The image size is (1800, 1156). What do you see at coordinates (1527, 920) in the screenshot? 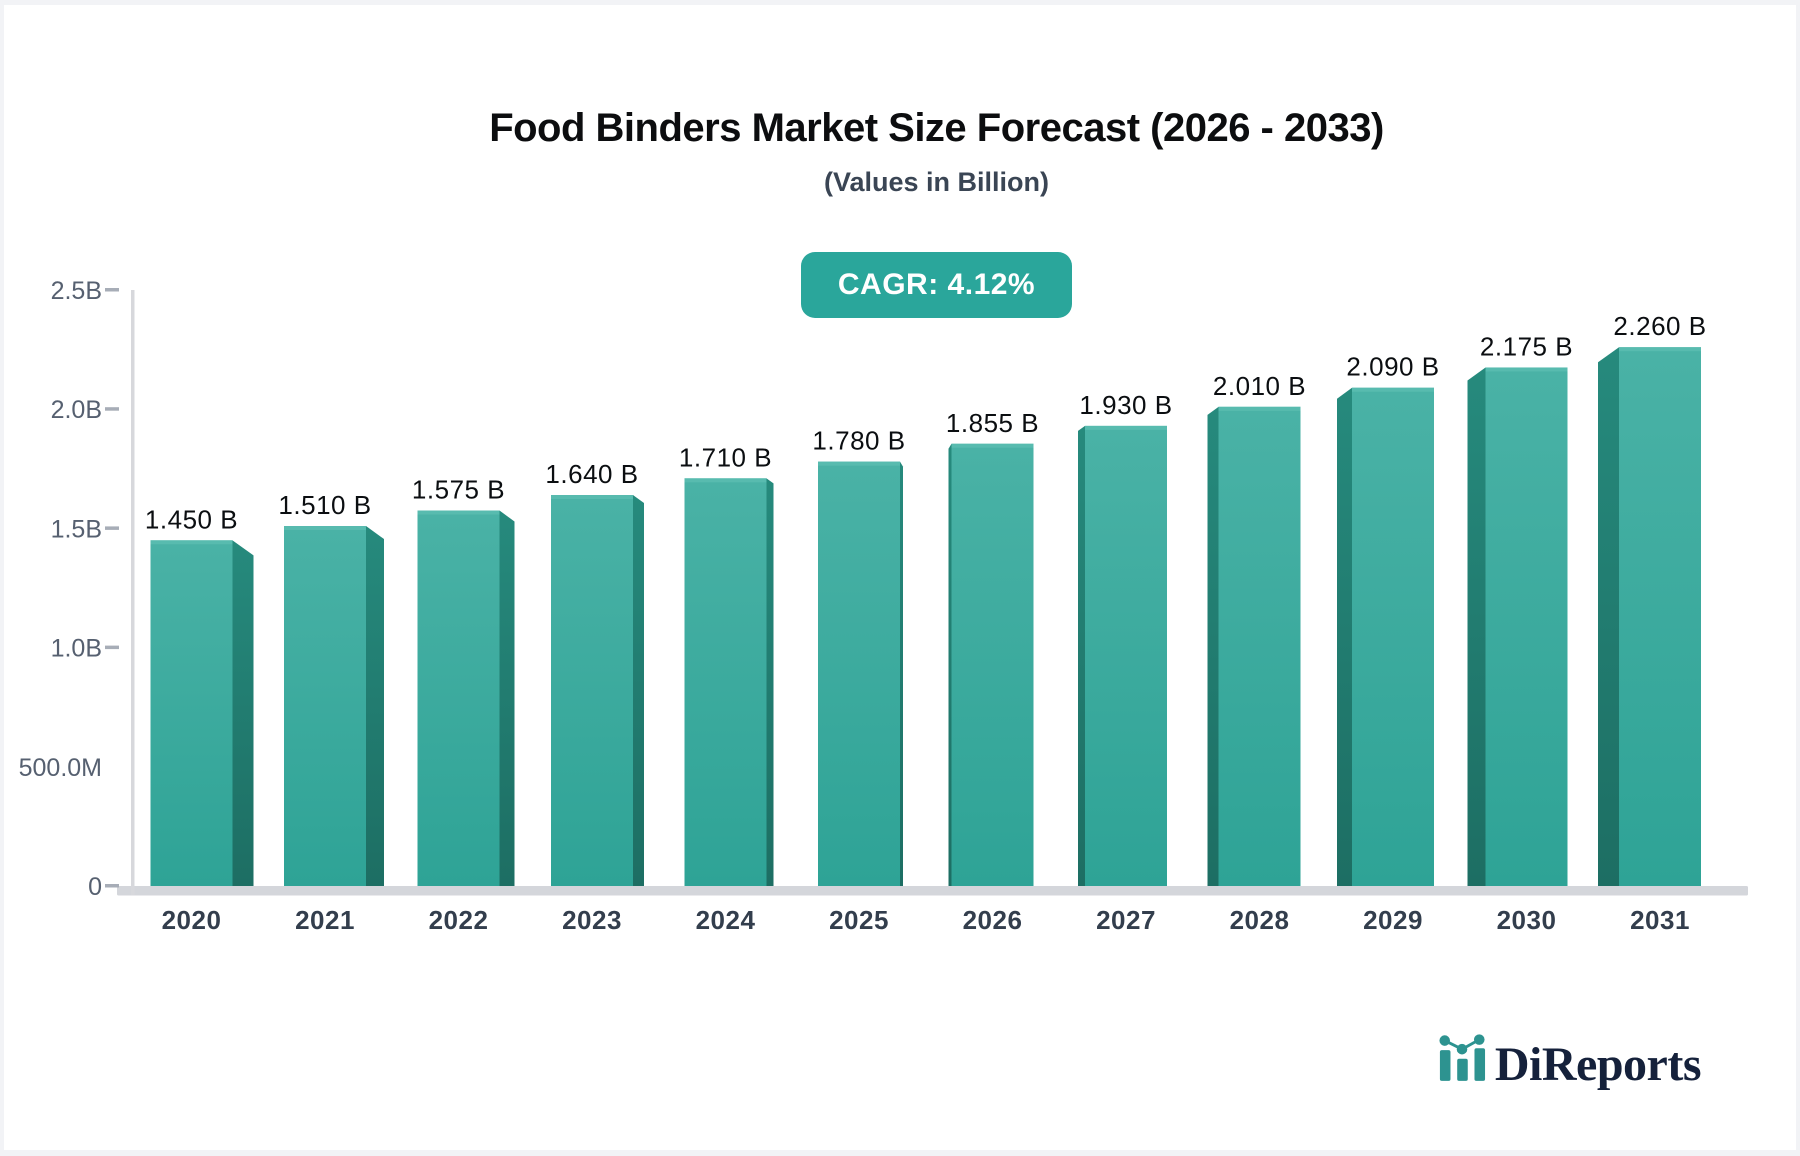
I see `x-axis-label-2030: 2030` at bounding box center [1527, 920].